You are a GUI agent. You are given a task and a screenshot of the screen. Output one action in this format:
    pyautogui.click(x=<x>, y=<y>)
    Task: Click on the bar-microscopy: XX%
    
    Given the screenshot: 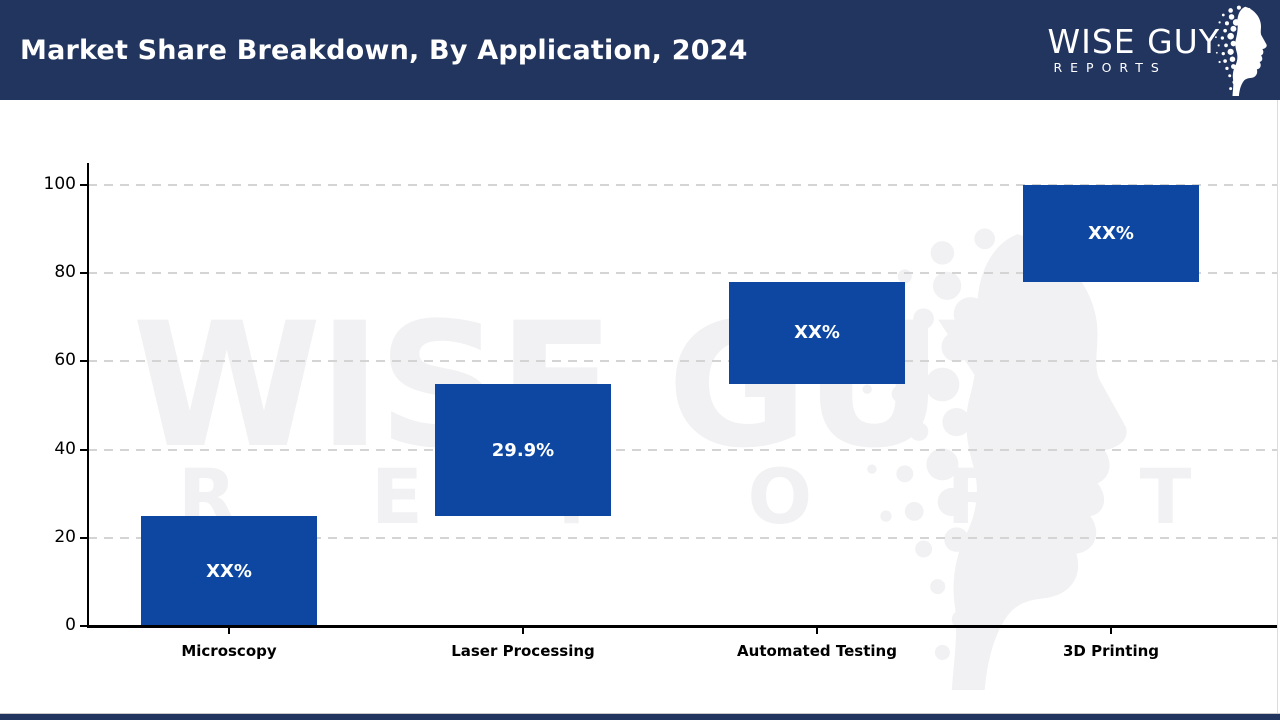 What is the action you would take?
    pyautogui.click(x=229, y=571)
    